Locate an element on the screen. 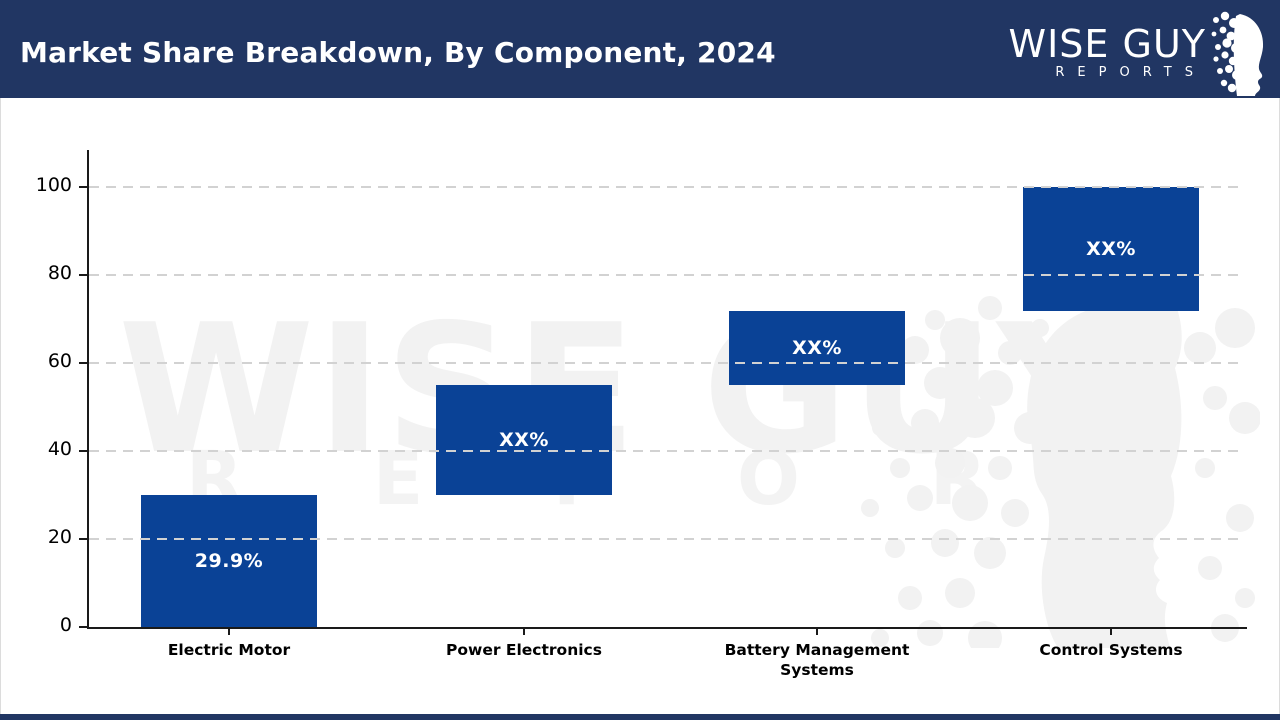 The width and height of the screenshot is (1280, 720). x-tick-label-electric-motor: Electric Motor is located at coordinates (229, 650).